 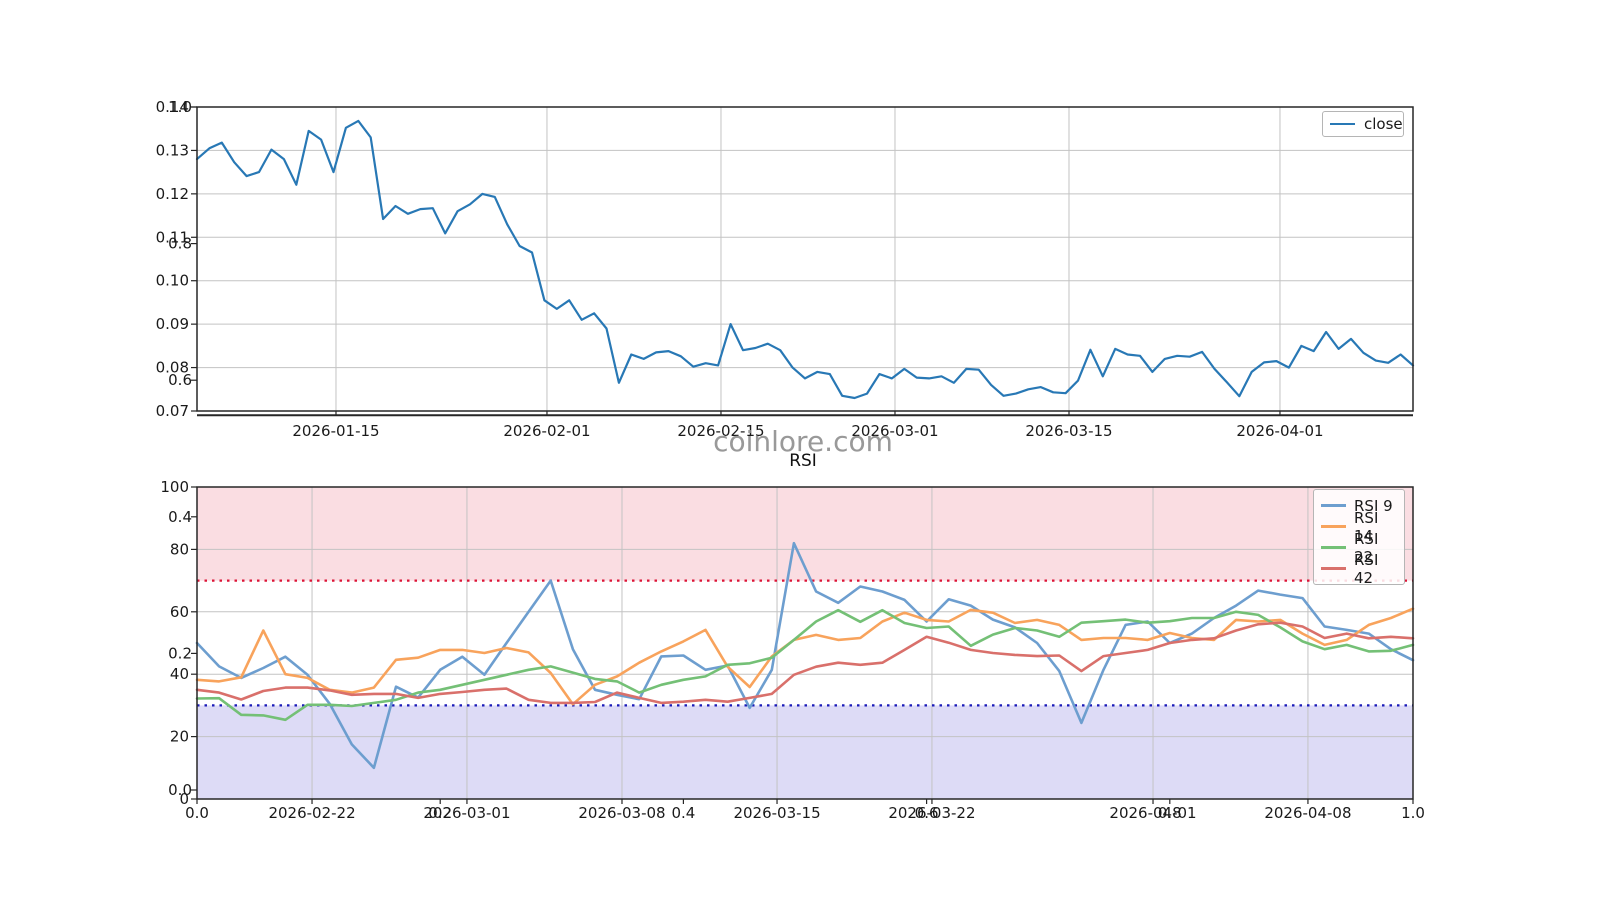 I want to click on price-xtick-label: 2026-01-15, so click(x=335, y=431).